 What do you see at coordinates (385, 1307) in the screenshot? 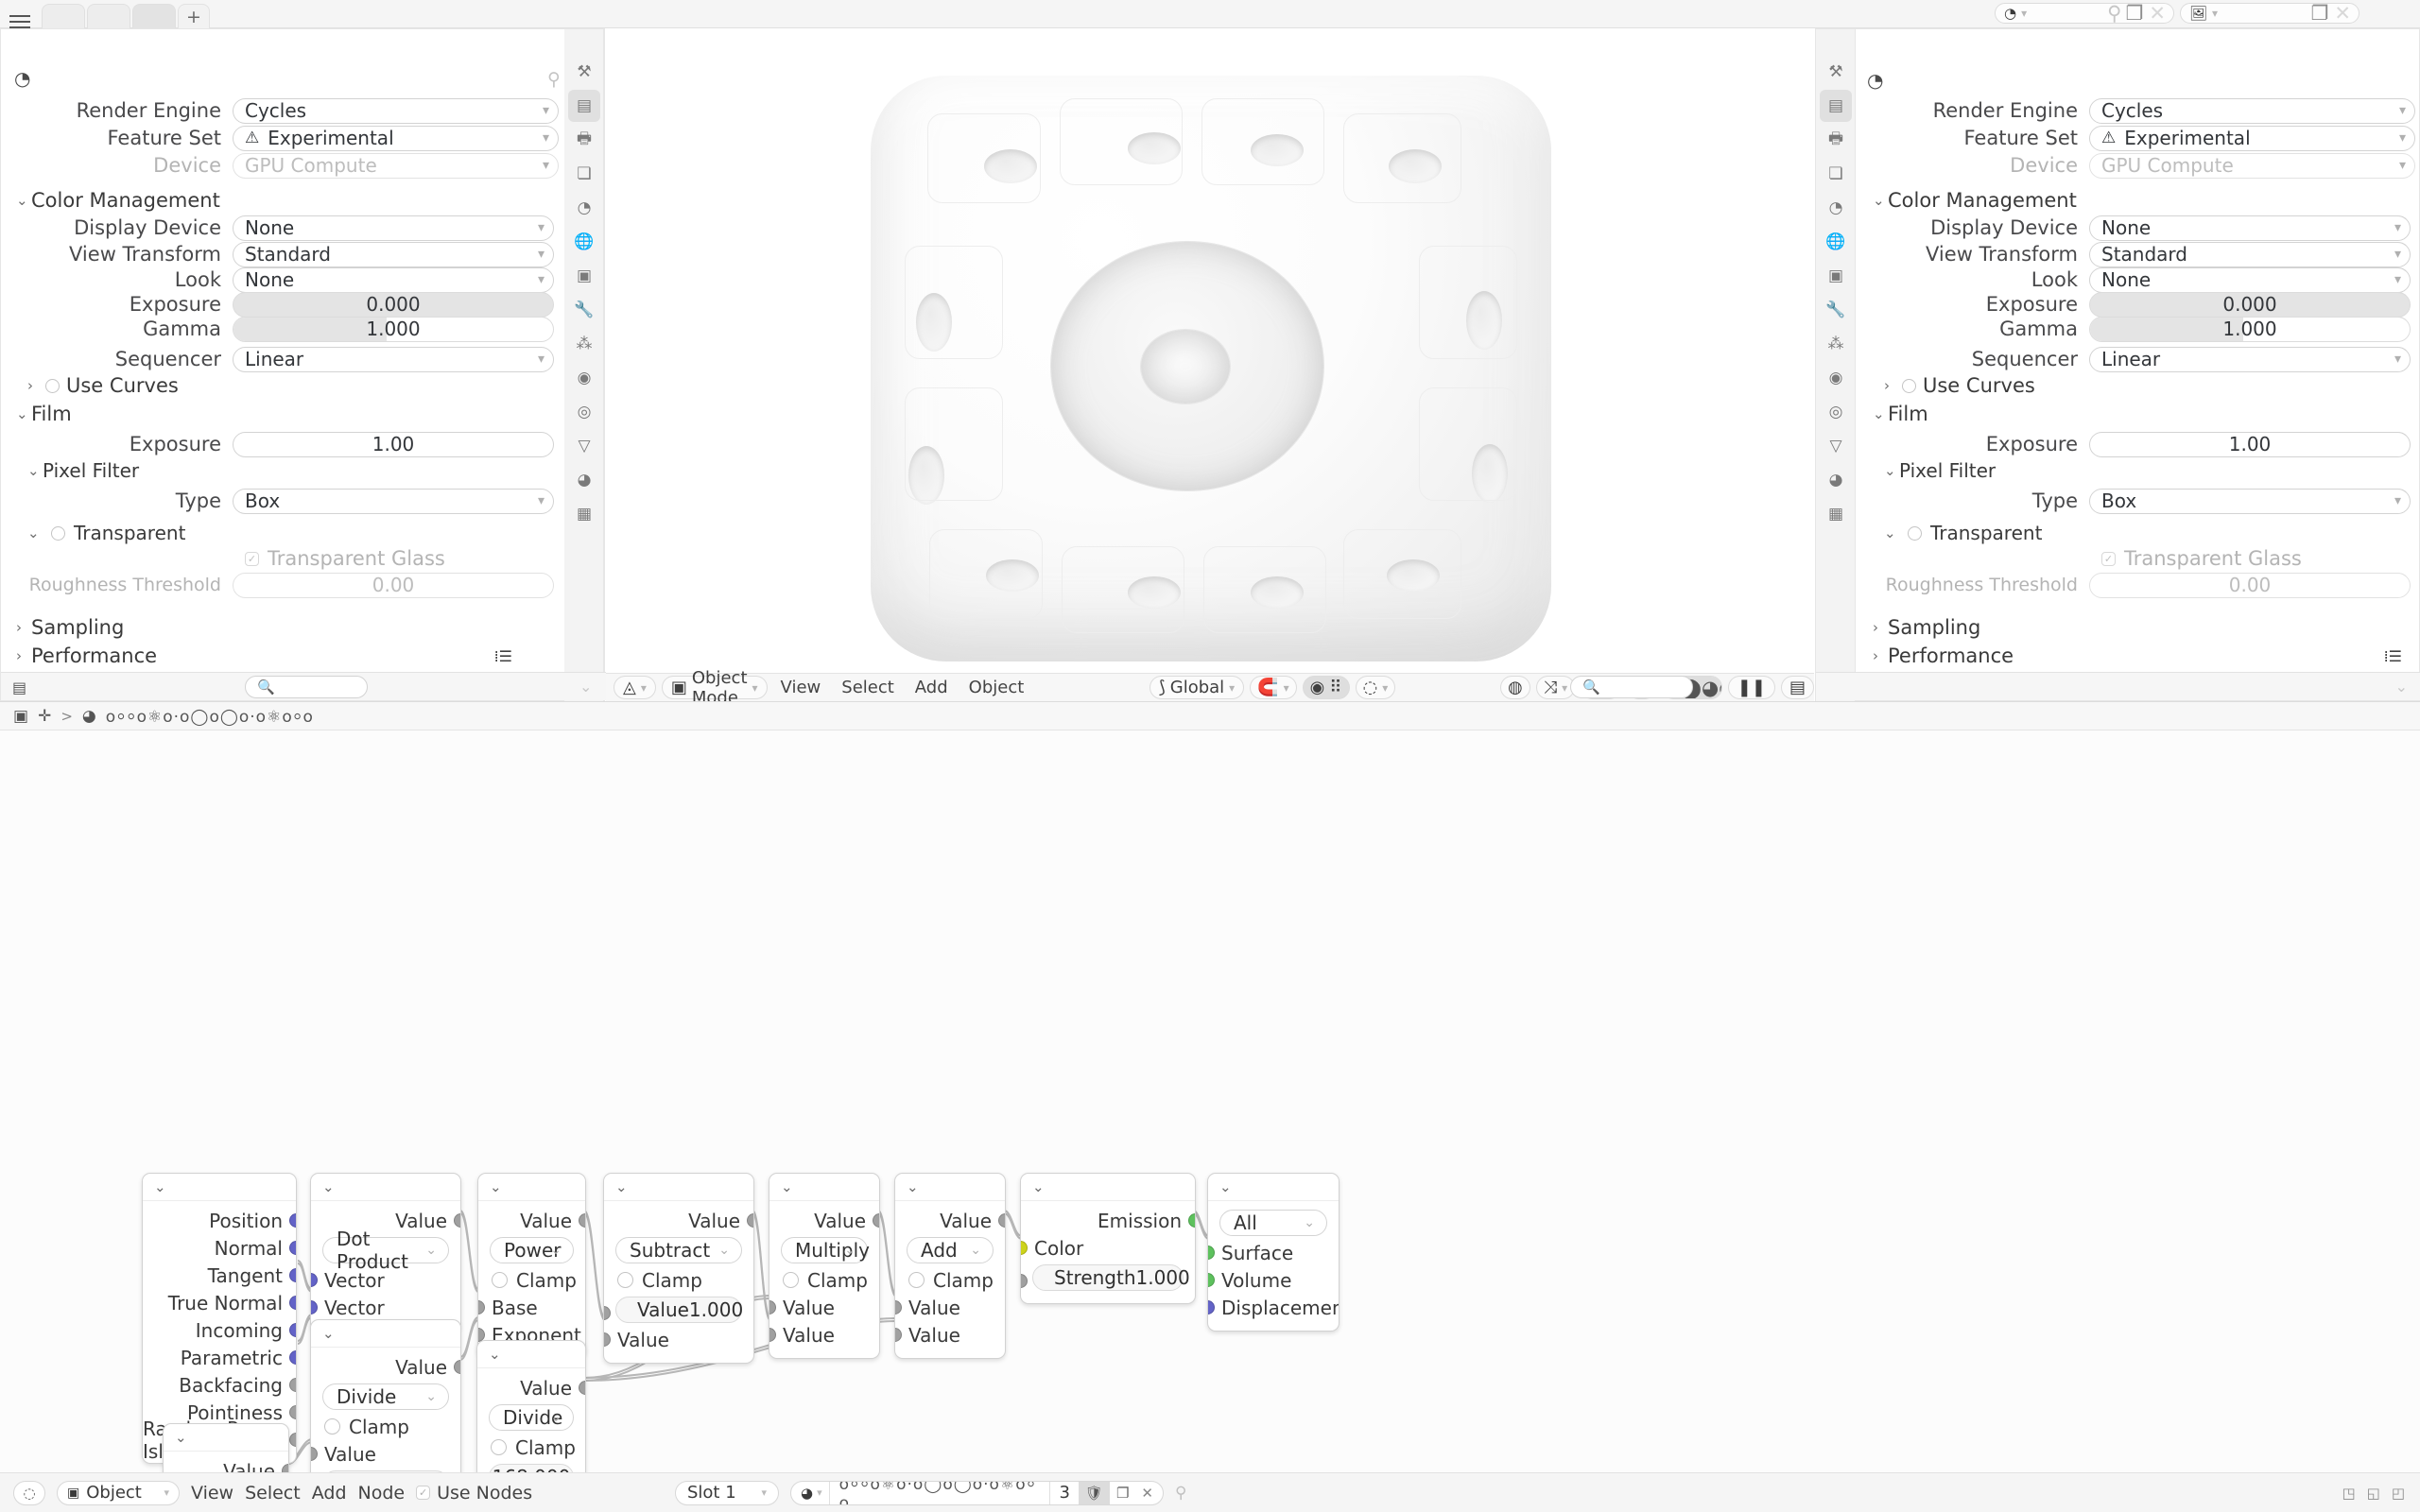
I see `socket-vector-2: Vector` at bounding box center [385, 1307].